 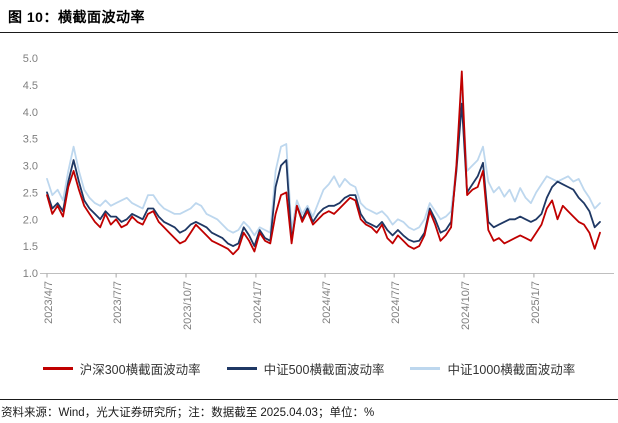 What do you see at coordinates (396, 302) in the screenshot?
I see `x-tick-label: 2024/7/7` at bounding box center [396, 302].